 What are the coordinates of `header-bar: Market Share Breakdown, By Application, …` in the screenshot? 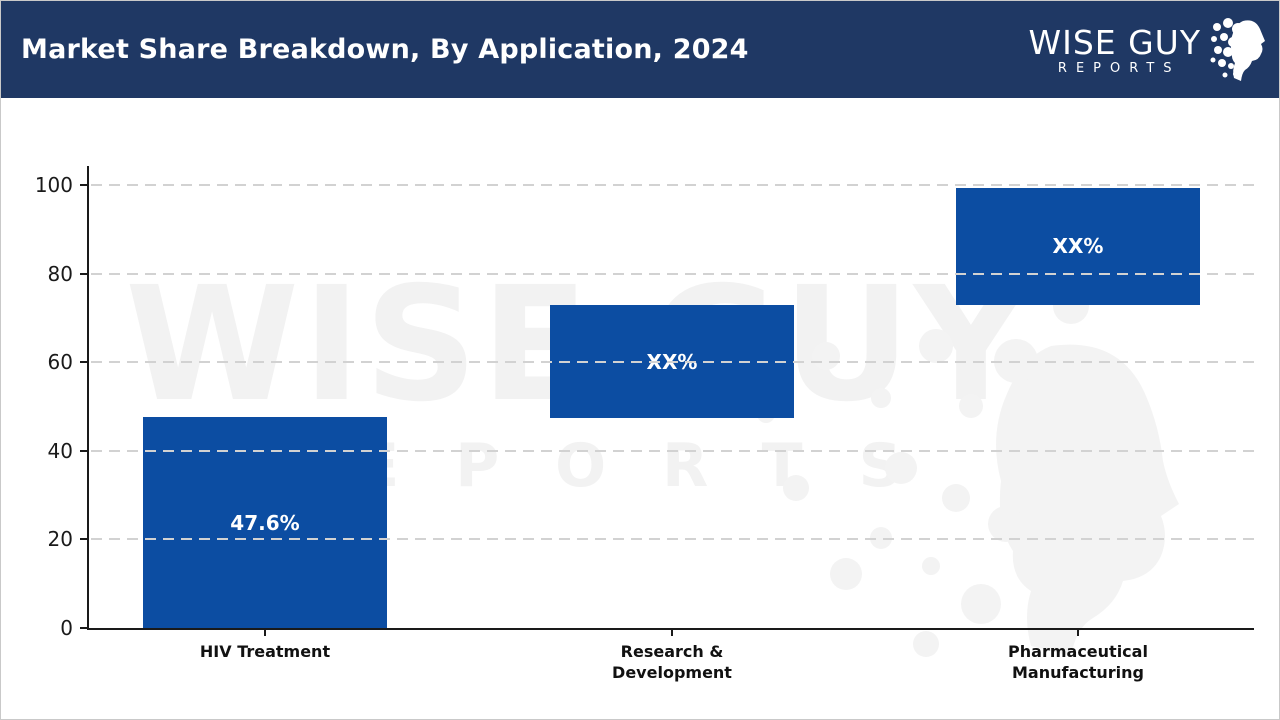 It's located at (640, 49).